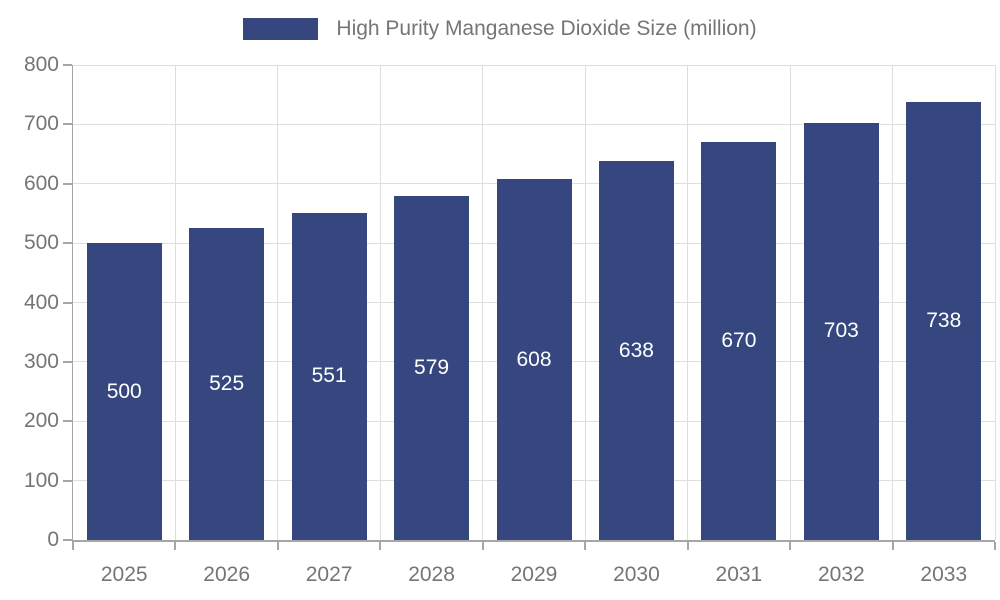 This screenshot has height=600, width=1000. I want to click on bar: 579, so click(432, 368).